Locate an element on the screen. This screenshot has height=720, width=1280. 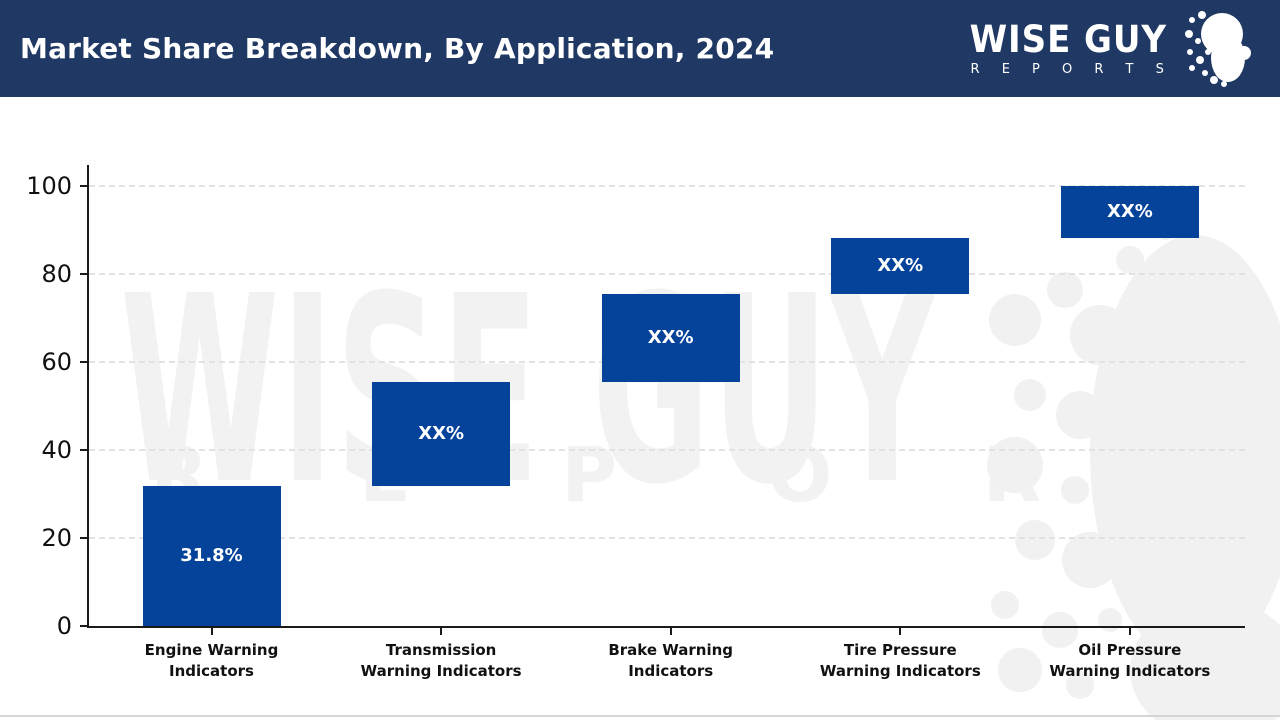
y-tick-label: 40 is located at coordinates (56, 450).